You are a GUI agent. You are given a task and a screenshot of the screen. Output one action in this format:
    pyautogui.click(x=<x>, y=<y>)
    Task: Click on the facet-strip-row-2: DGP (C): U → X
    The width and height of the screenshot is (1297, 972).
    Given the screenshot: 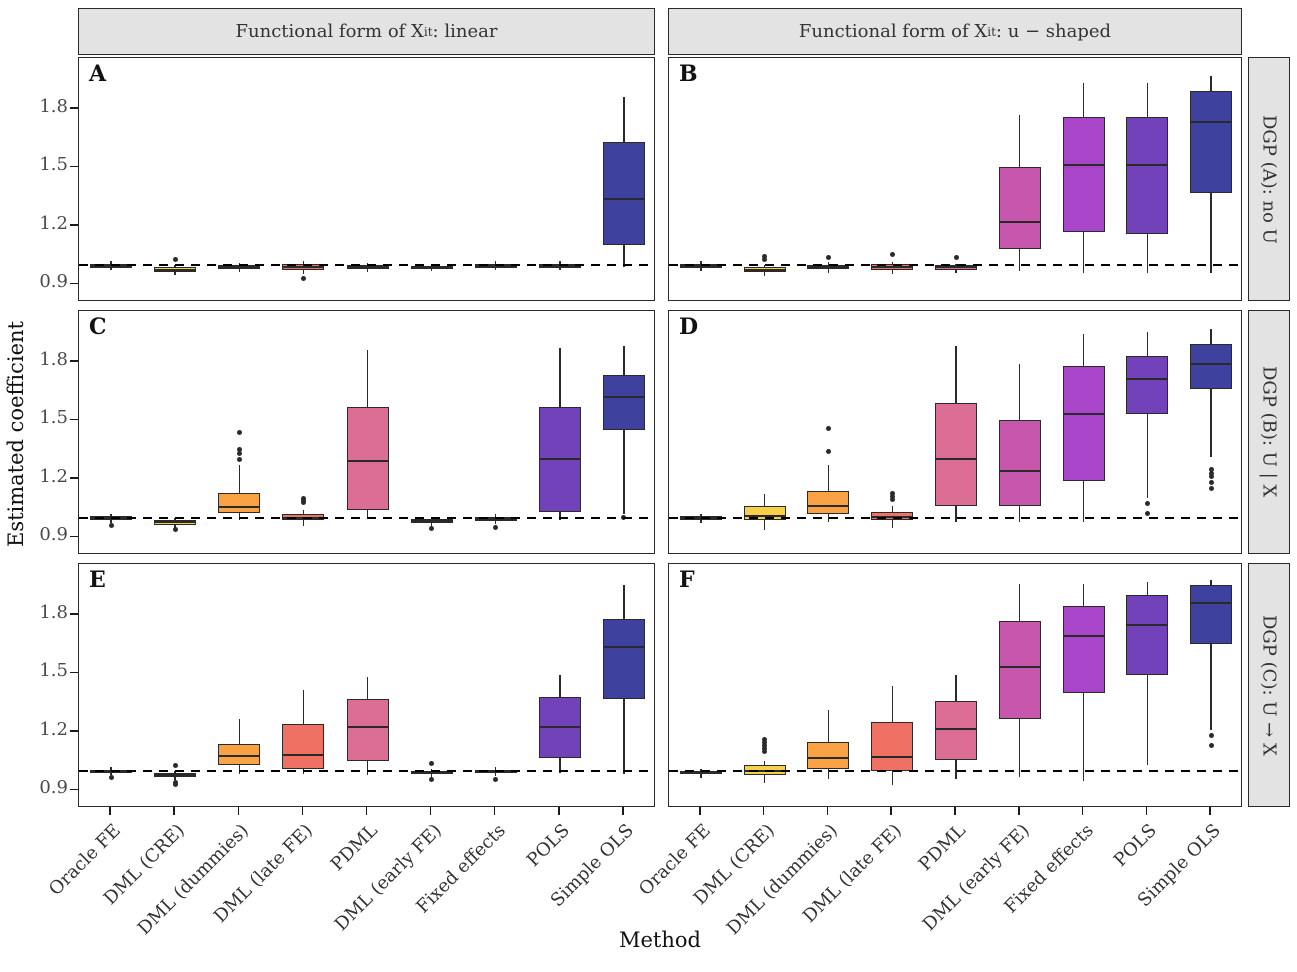 What is the action you would take?
    pyautogui.click(x=1269, y=685)
    